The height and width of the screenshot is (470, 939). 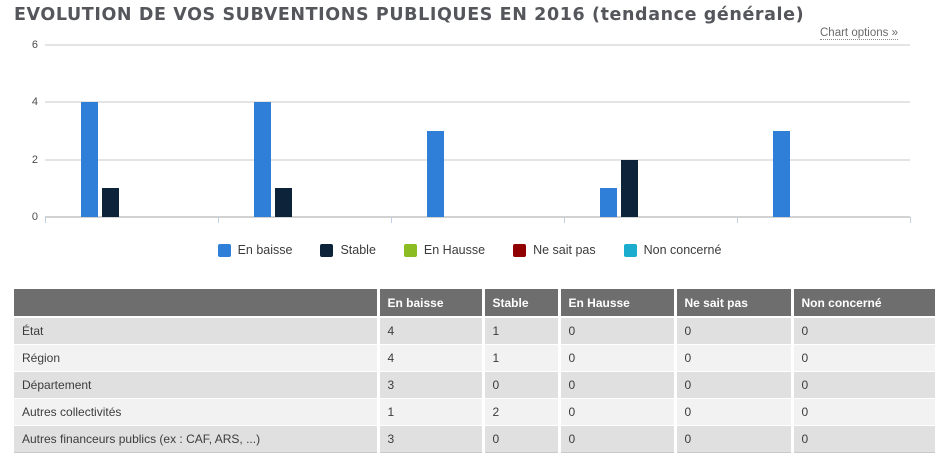 I want to click on row-label-cell: Département, so click(x=197, y=385).